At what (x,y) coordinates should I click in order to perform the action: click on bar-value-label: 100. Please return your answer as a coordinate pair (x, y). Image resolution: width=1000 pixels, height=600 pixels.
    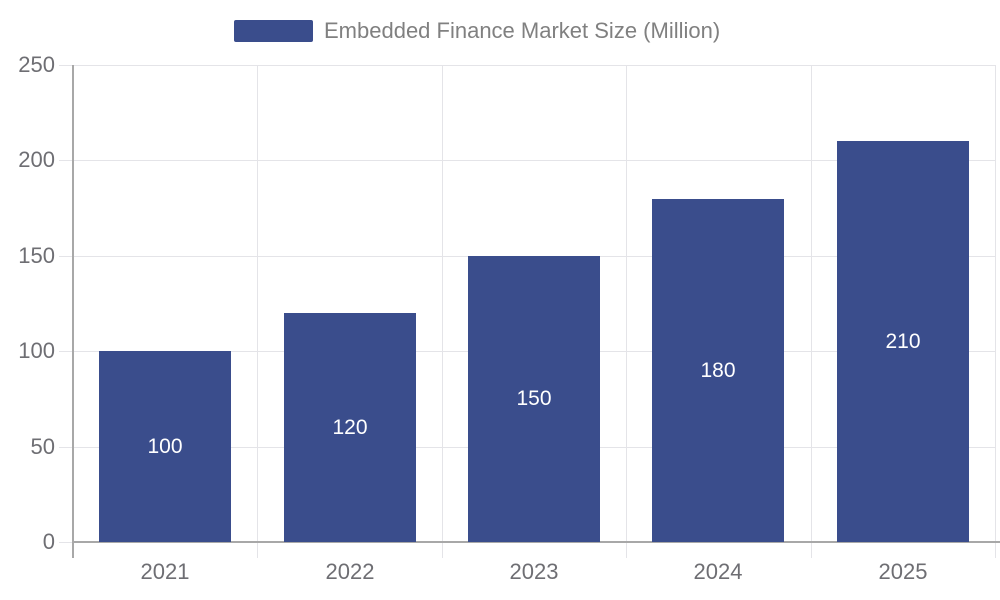
    Looking at the image, I should click on (165, 446).